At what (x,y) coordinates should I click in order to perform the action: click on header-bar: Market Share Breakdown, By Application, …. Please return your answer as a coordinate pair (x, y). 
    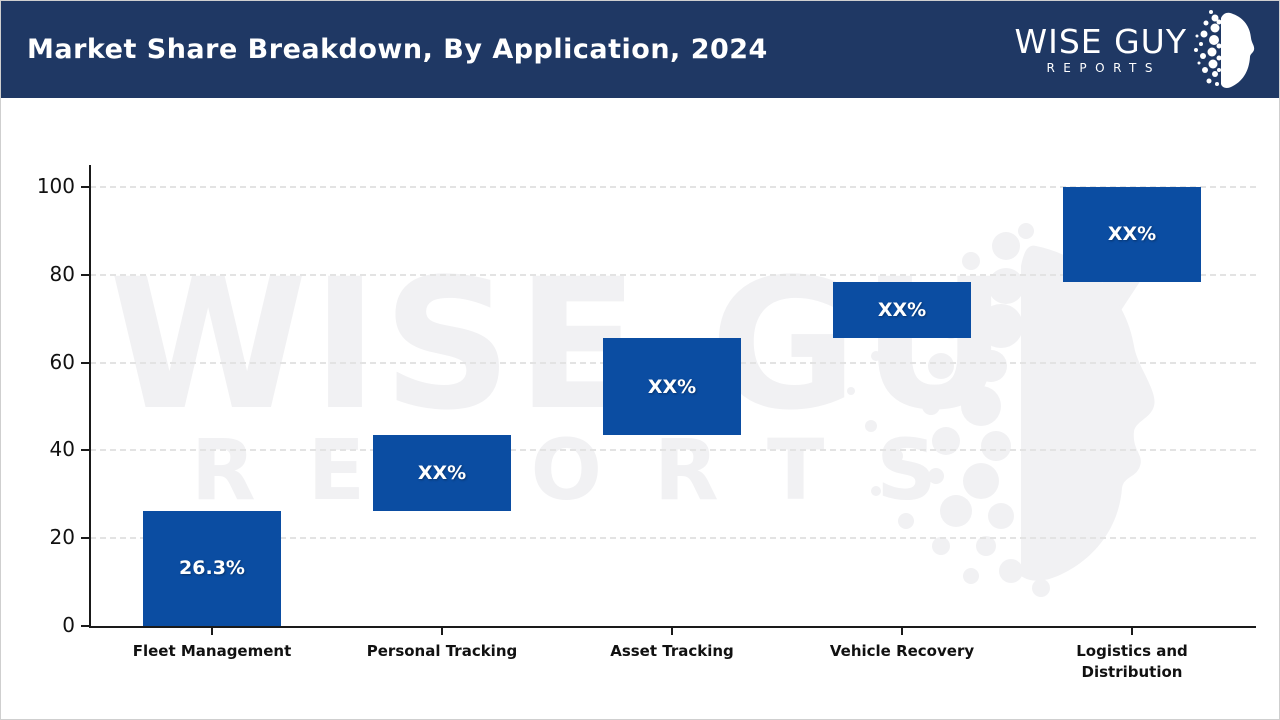
    Looking at the image, I should click on (640, 49).